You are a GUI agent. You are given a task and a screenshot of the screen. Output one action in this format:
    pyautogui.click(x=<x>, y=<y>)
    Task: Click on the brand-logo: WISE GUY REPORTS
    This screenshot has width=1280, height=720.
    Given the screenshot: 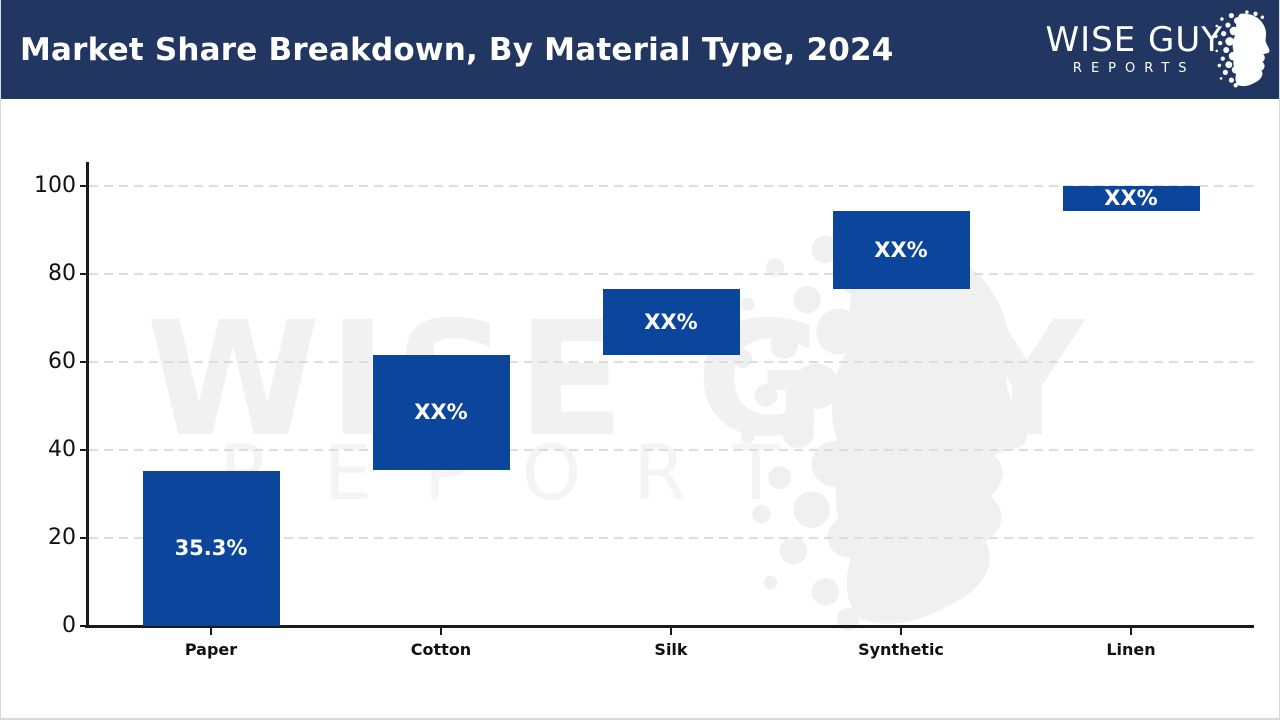 What is the action you would take?
    pyautogui.click(x=1158, y=49)
    